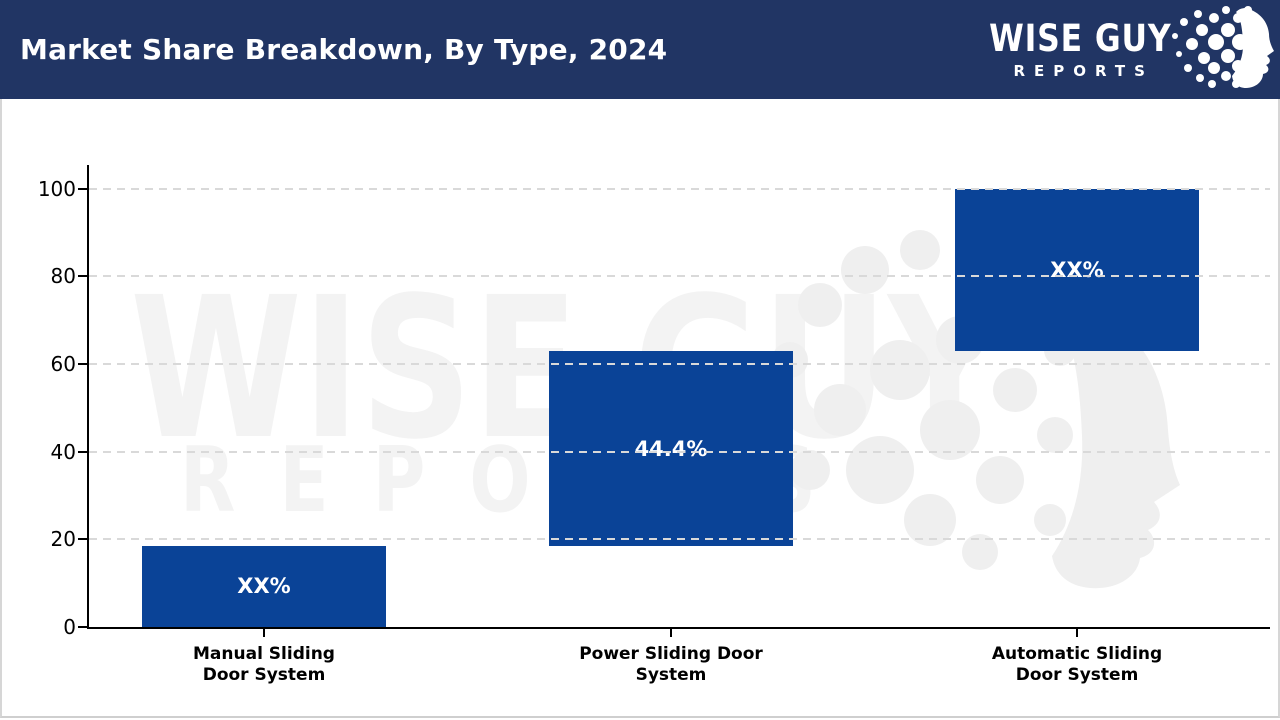  Describe the element at coordinates (678, 628) in the screenshot. I see `x-axis-line` at that location.